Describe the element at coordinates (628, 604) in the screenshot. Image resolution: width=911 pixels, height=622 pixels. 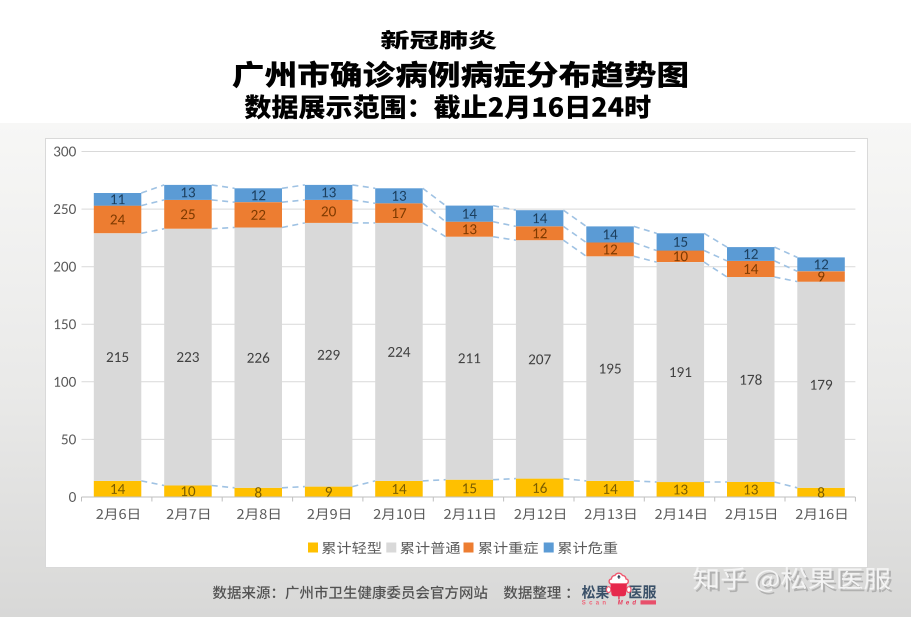
I see `svg-text: Med` at that location.